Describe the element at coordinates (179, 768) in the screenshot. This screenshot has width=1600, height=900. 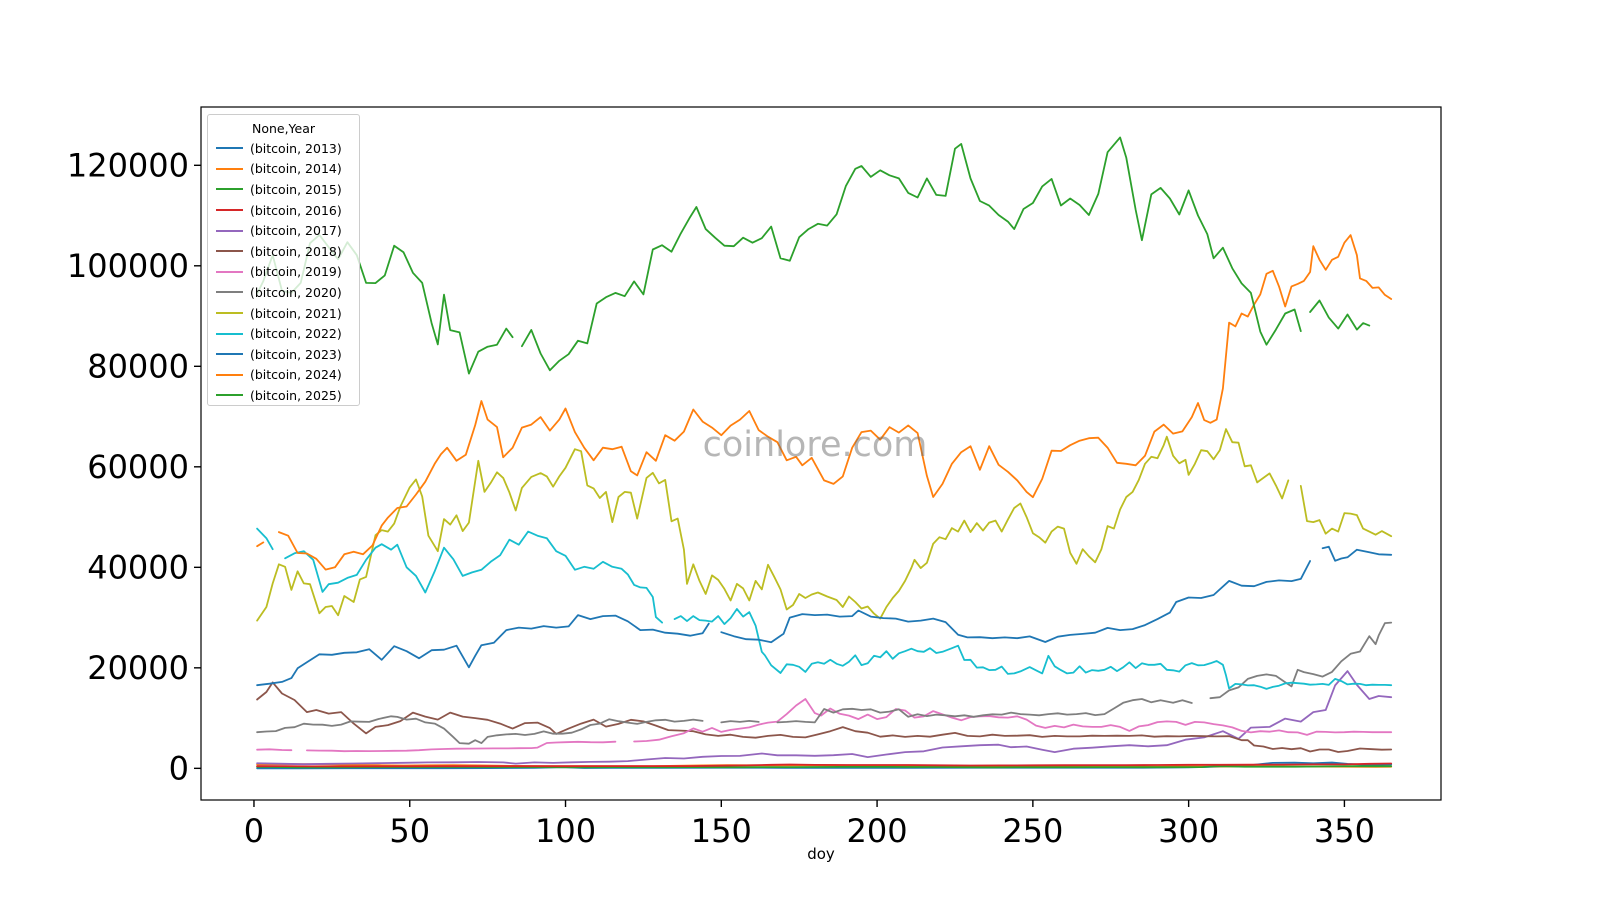
I see `y-tick-label: 0` at that location.